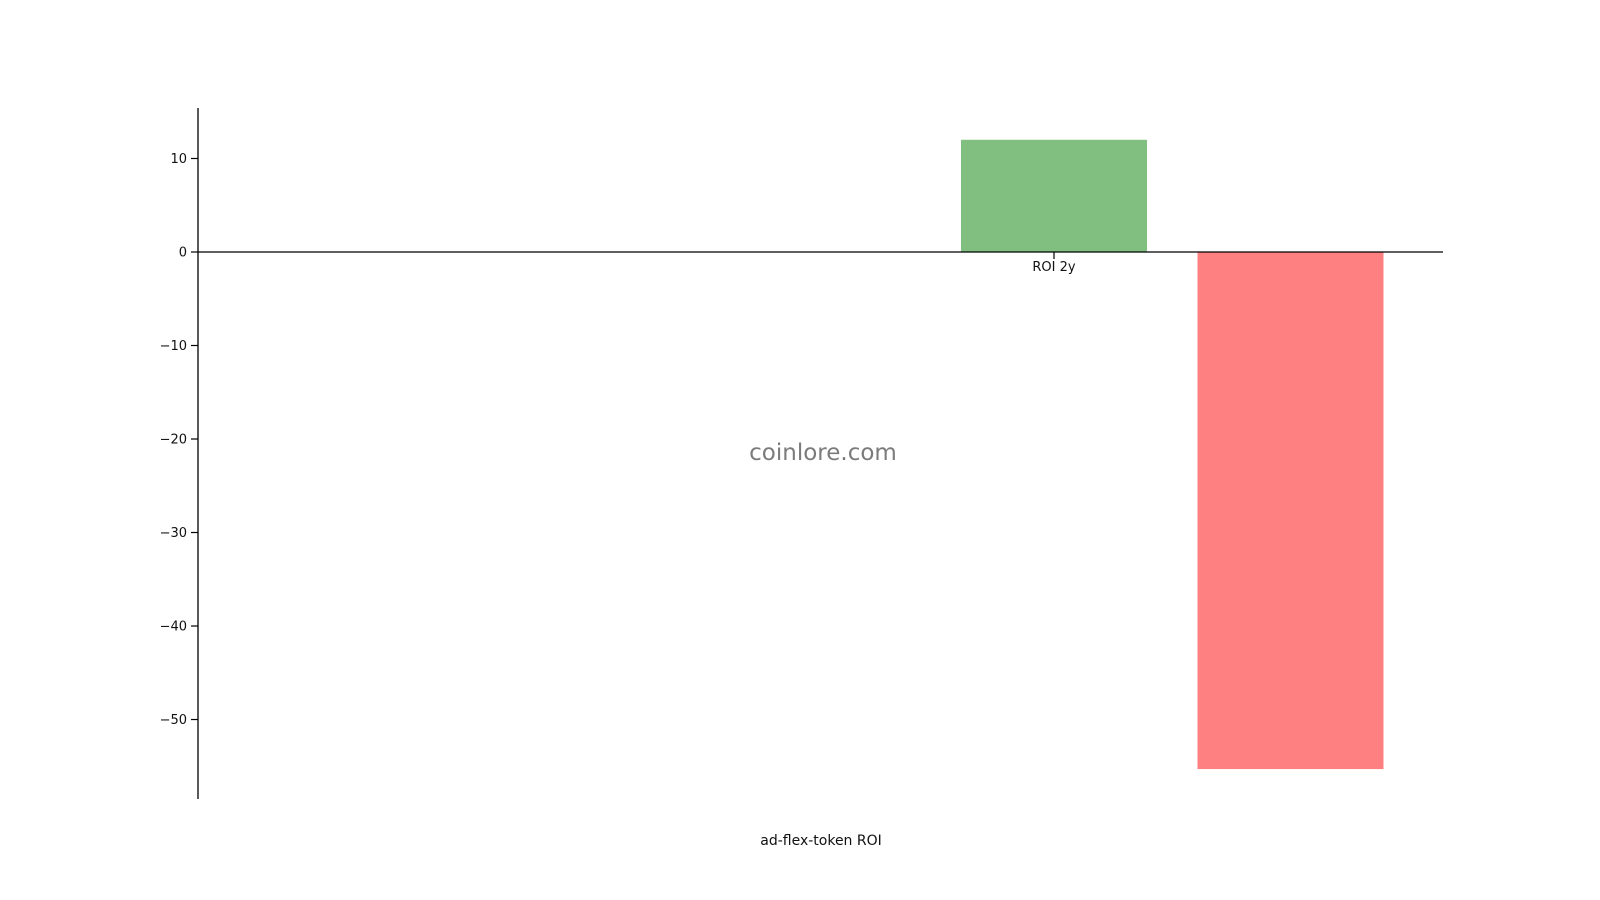  Describe the element at coordinates (823, 453) in the screenshot. I see `watermark: coinlore.com` at that location.